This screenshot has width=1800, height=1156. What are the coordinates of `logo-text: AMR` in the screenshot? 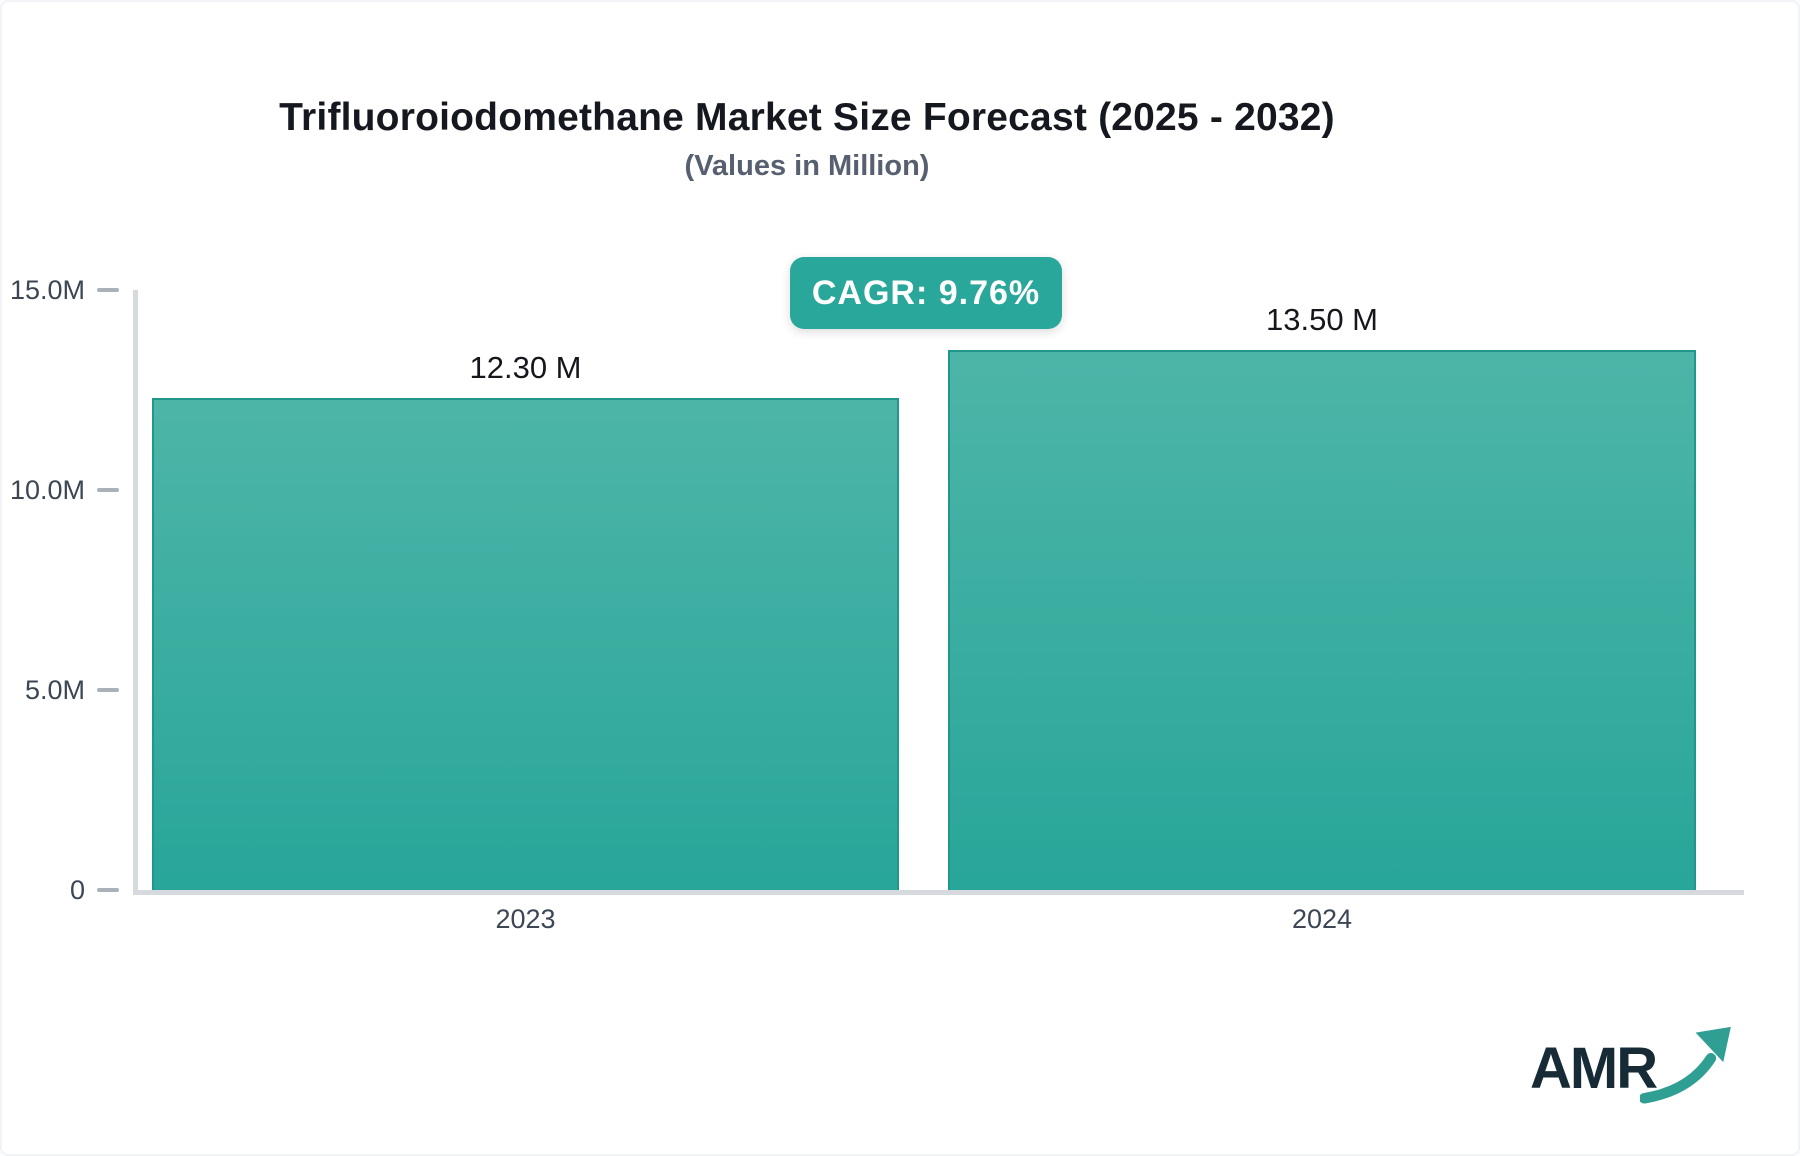 It's located at (1594, 1068).